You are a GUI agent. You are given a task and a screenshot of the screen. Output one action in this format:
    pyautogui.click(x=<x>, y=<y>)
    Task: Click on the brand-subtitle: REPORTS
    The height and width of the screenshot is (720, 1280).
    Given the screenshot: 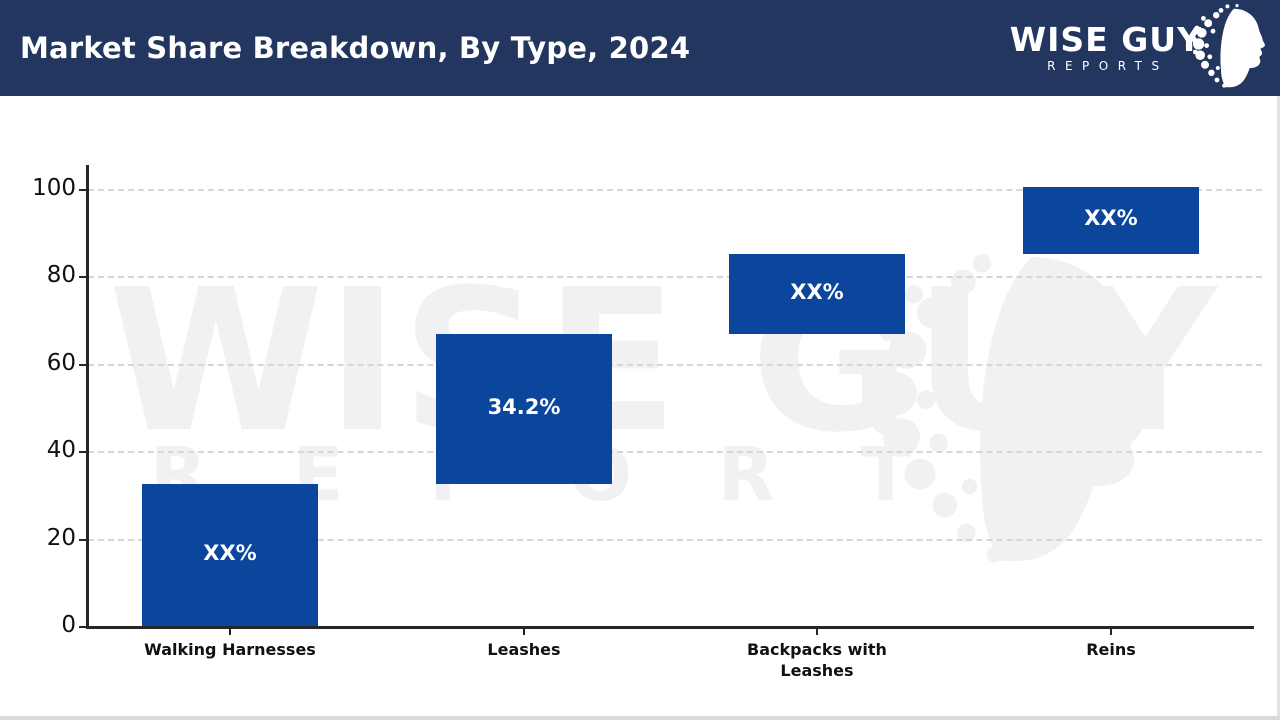 What is the action you would take?
    pyautogui.click(x=1108, y=66)
    